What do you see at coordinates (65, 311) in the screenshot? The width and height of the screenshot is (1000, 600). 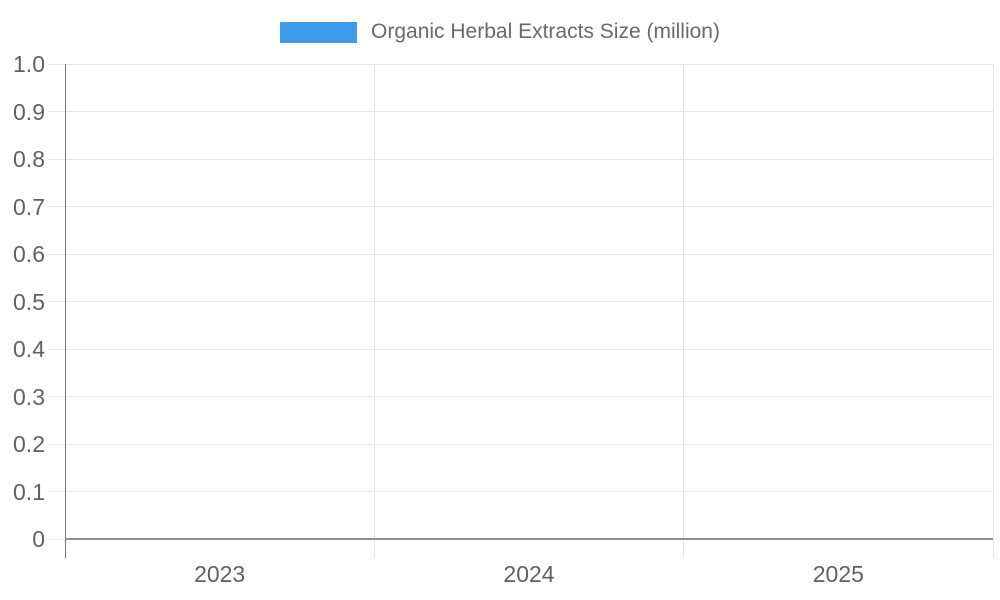 I see `y-axis-line` at bounding box center [65, 311].